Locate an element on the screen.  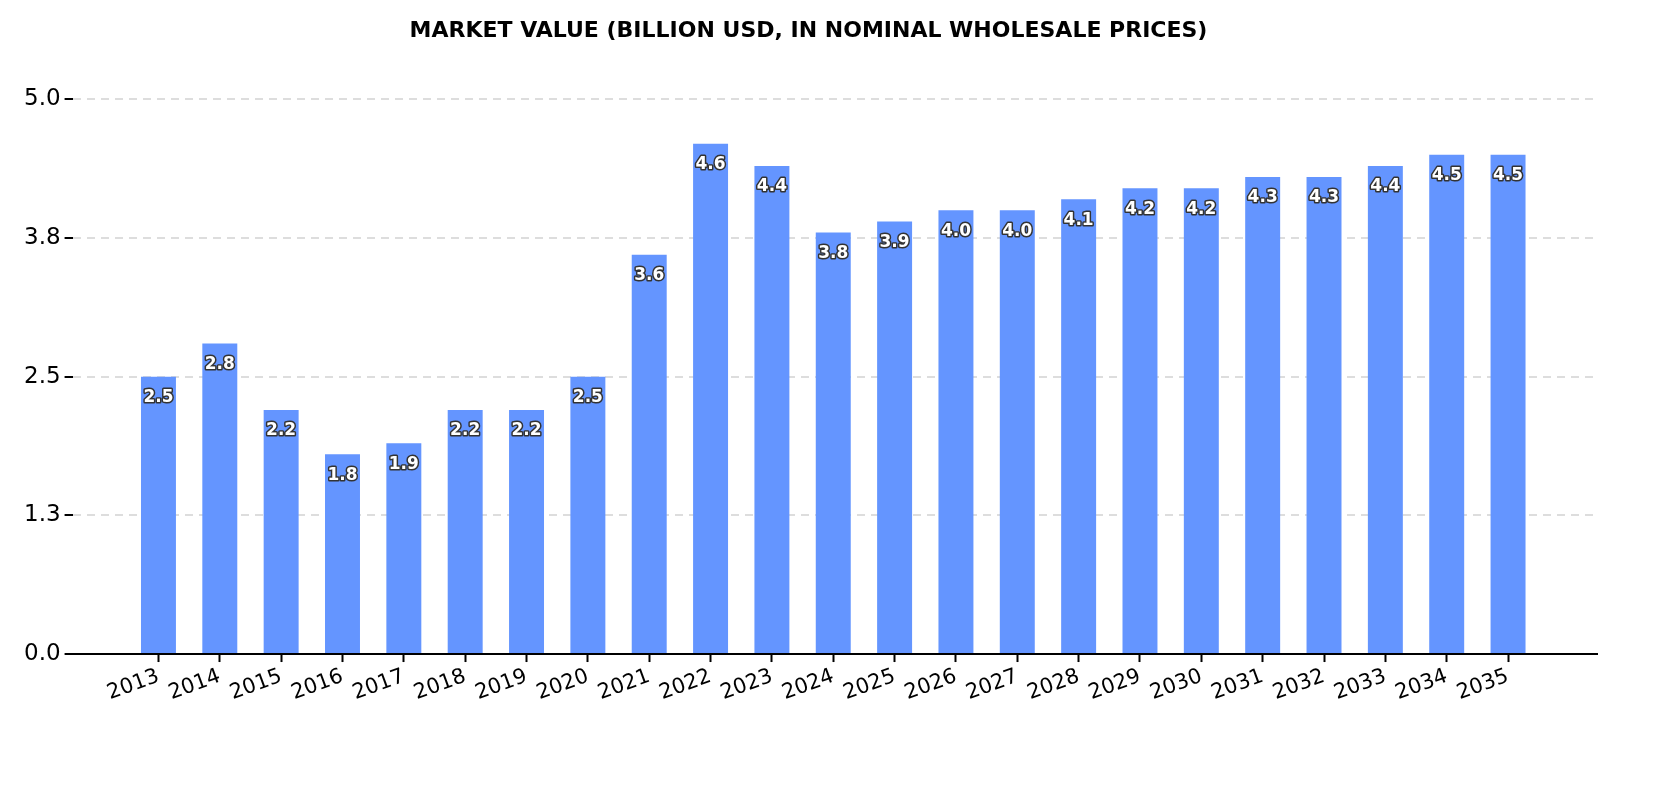
x-tick-label: 2022 is located at coordinates (685, 683).